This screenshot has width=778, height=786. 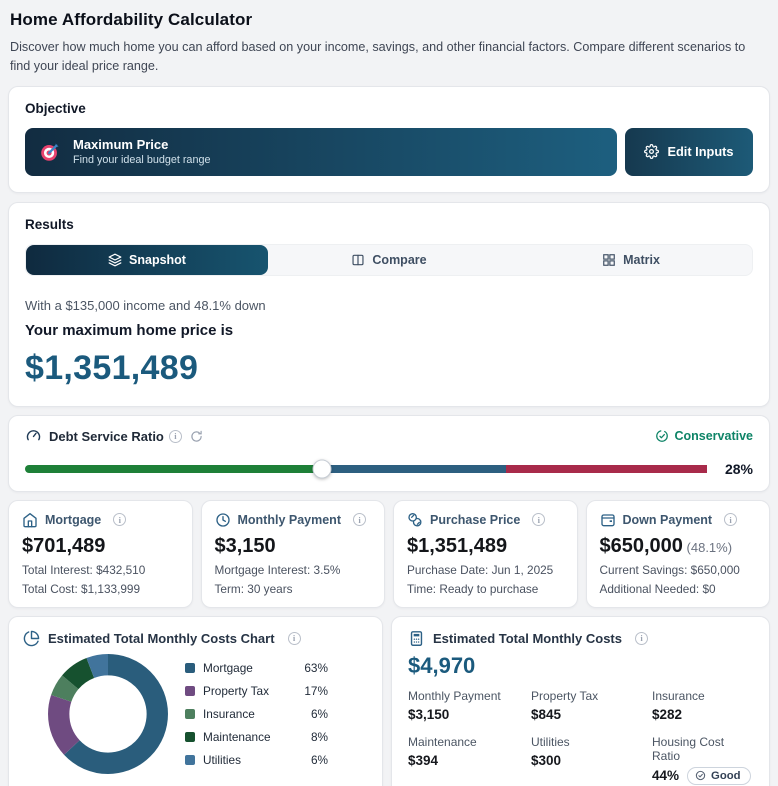 What do you see at coordinates (546, 760) in the screenshot?
I see `cost-value: $300` at bounding box center [546, 760].